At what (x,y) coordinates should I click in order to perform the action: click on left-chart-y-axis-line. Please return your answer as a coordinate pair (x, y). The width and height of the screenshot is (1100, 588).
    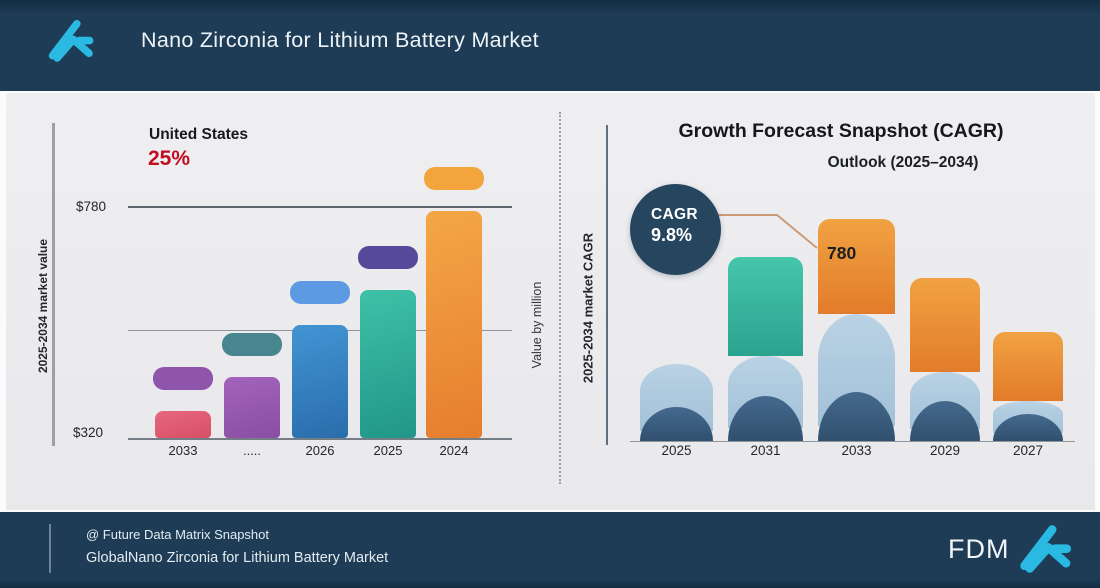
    Looking at the image, I should click on (53, 284).